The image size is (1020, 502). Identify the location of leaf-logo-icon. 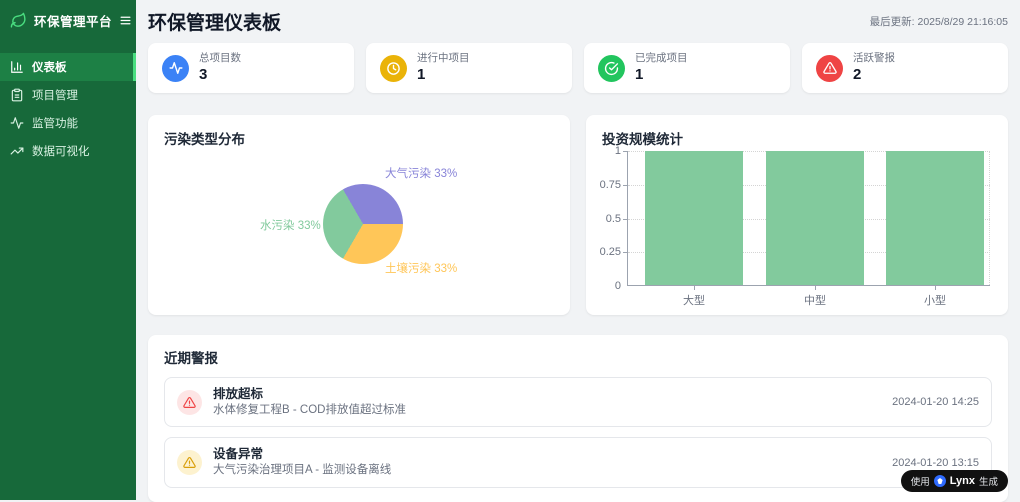
(18, 20).